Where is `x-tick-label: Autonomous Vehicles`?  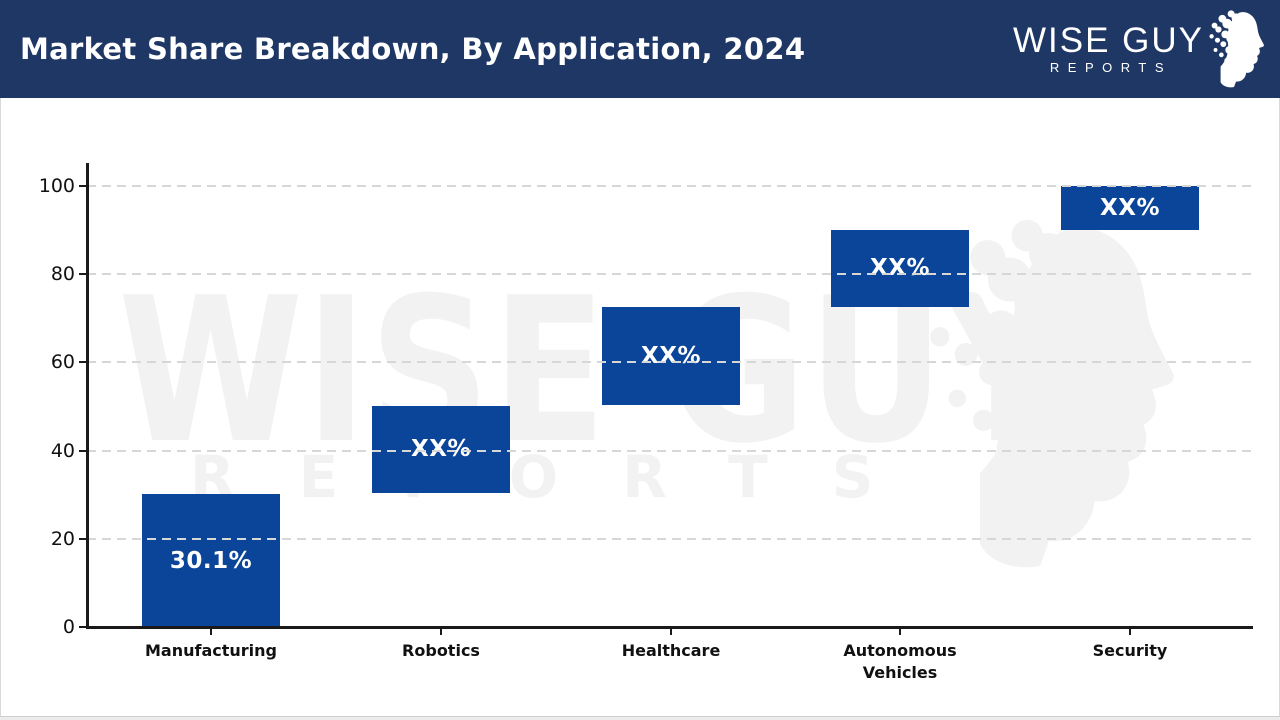 x-tick-label: Autonomous Vehicles is located at coordinates (900, 661).